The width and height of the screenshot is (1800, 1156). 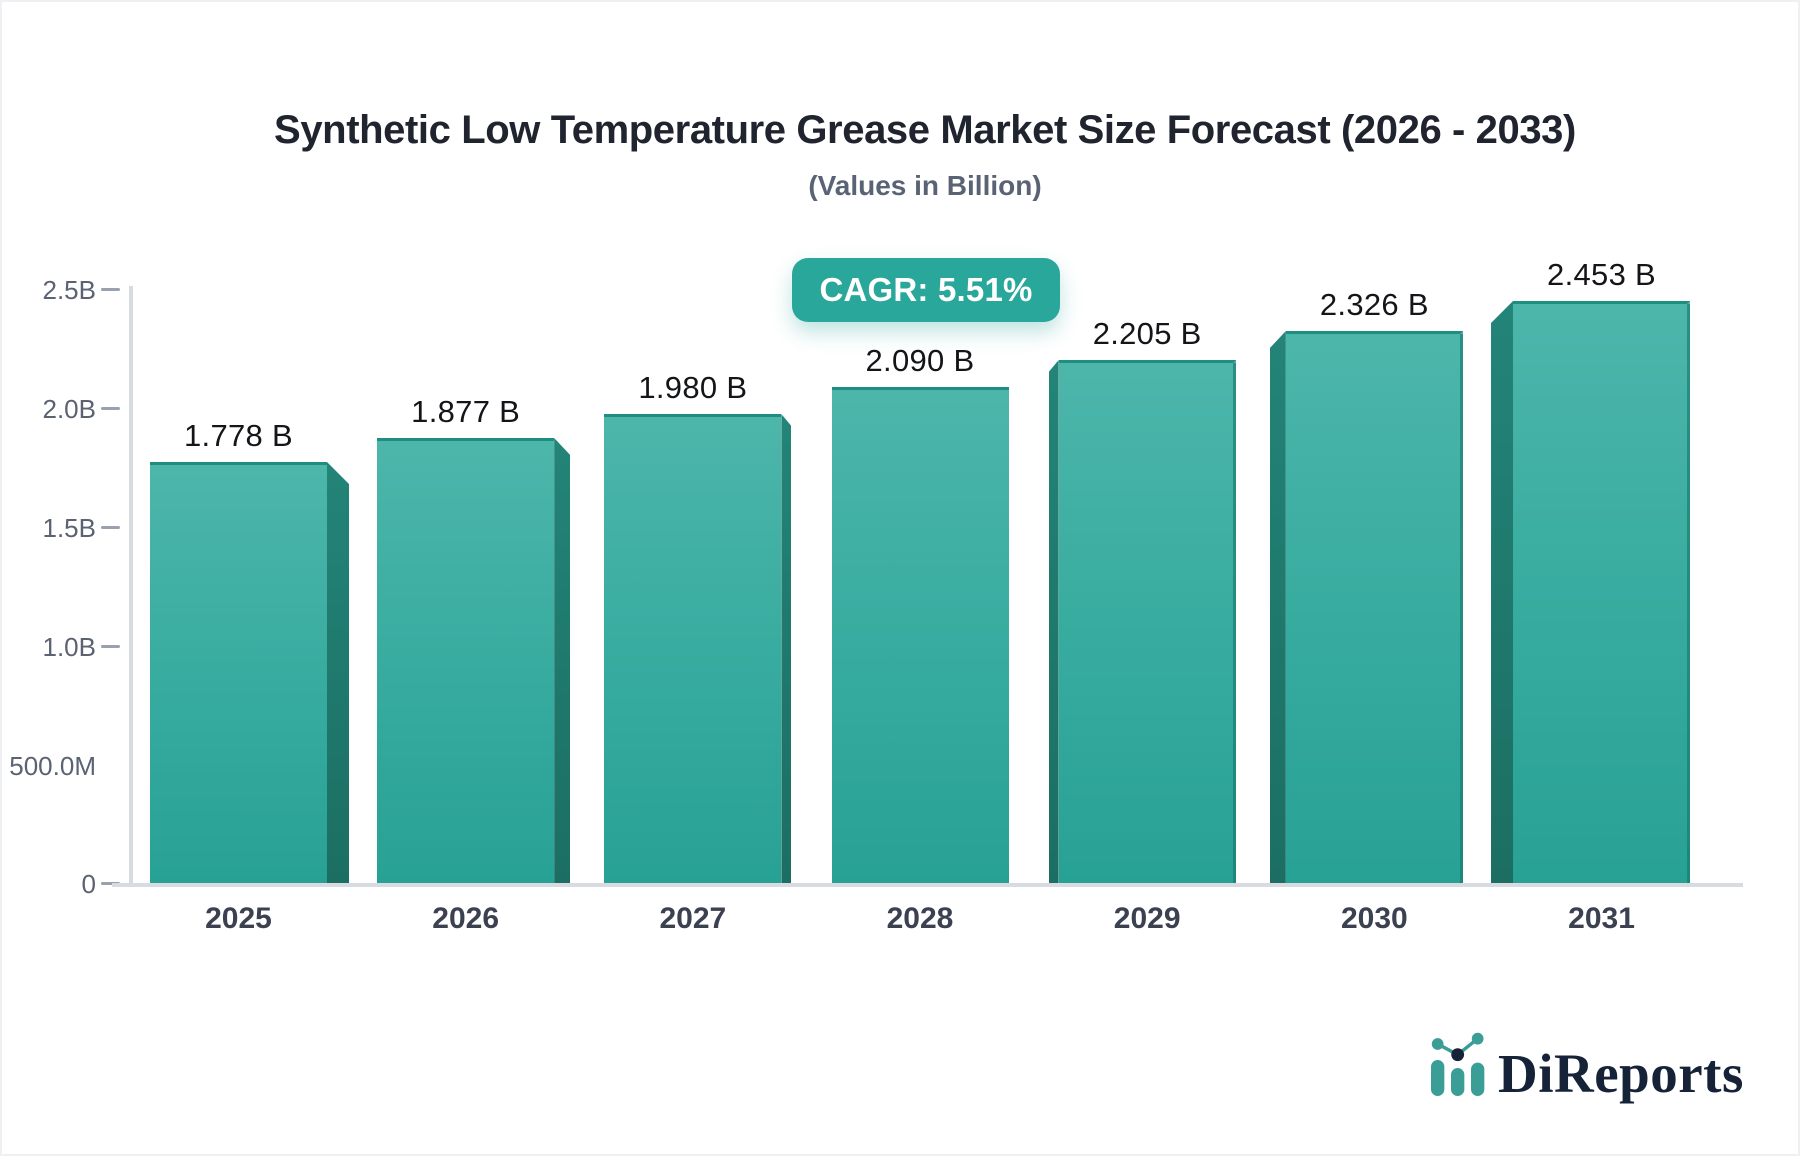 What do you see at coordinates (927, 885) in the screenshot?
I see `x-axis-baseline` at bounding box center [927, 885].